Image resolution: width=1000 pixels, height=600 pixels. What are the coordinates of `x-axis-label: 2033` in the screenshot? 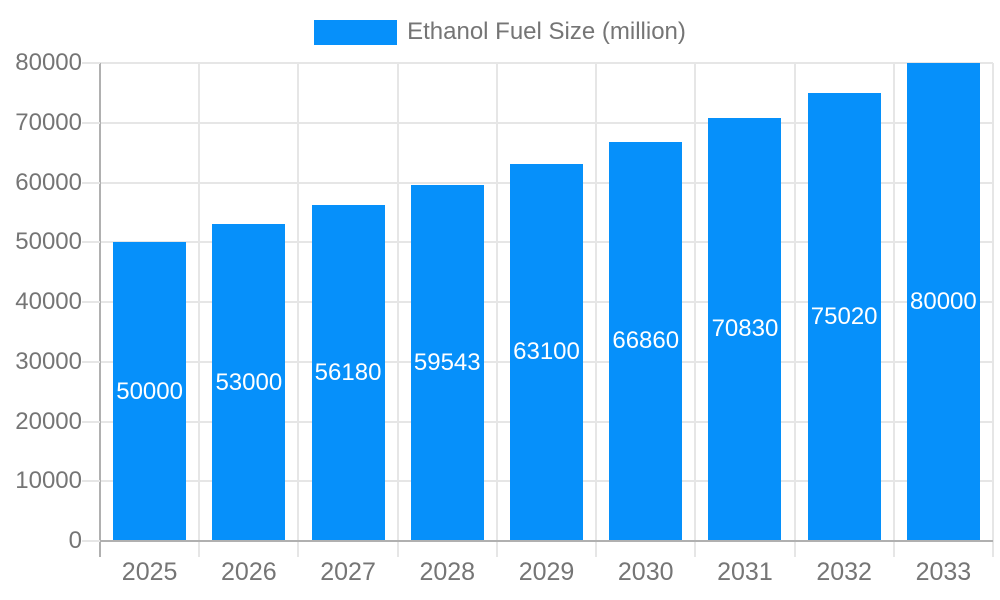 It's located at (943, 572).